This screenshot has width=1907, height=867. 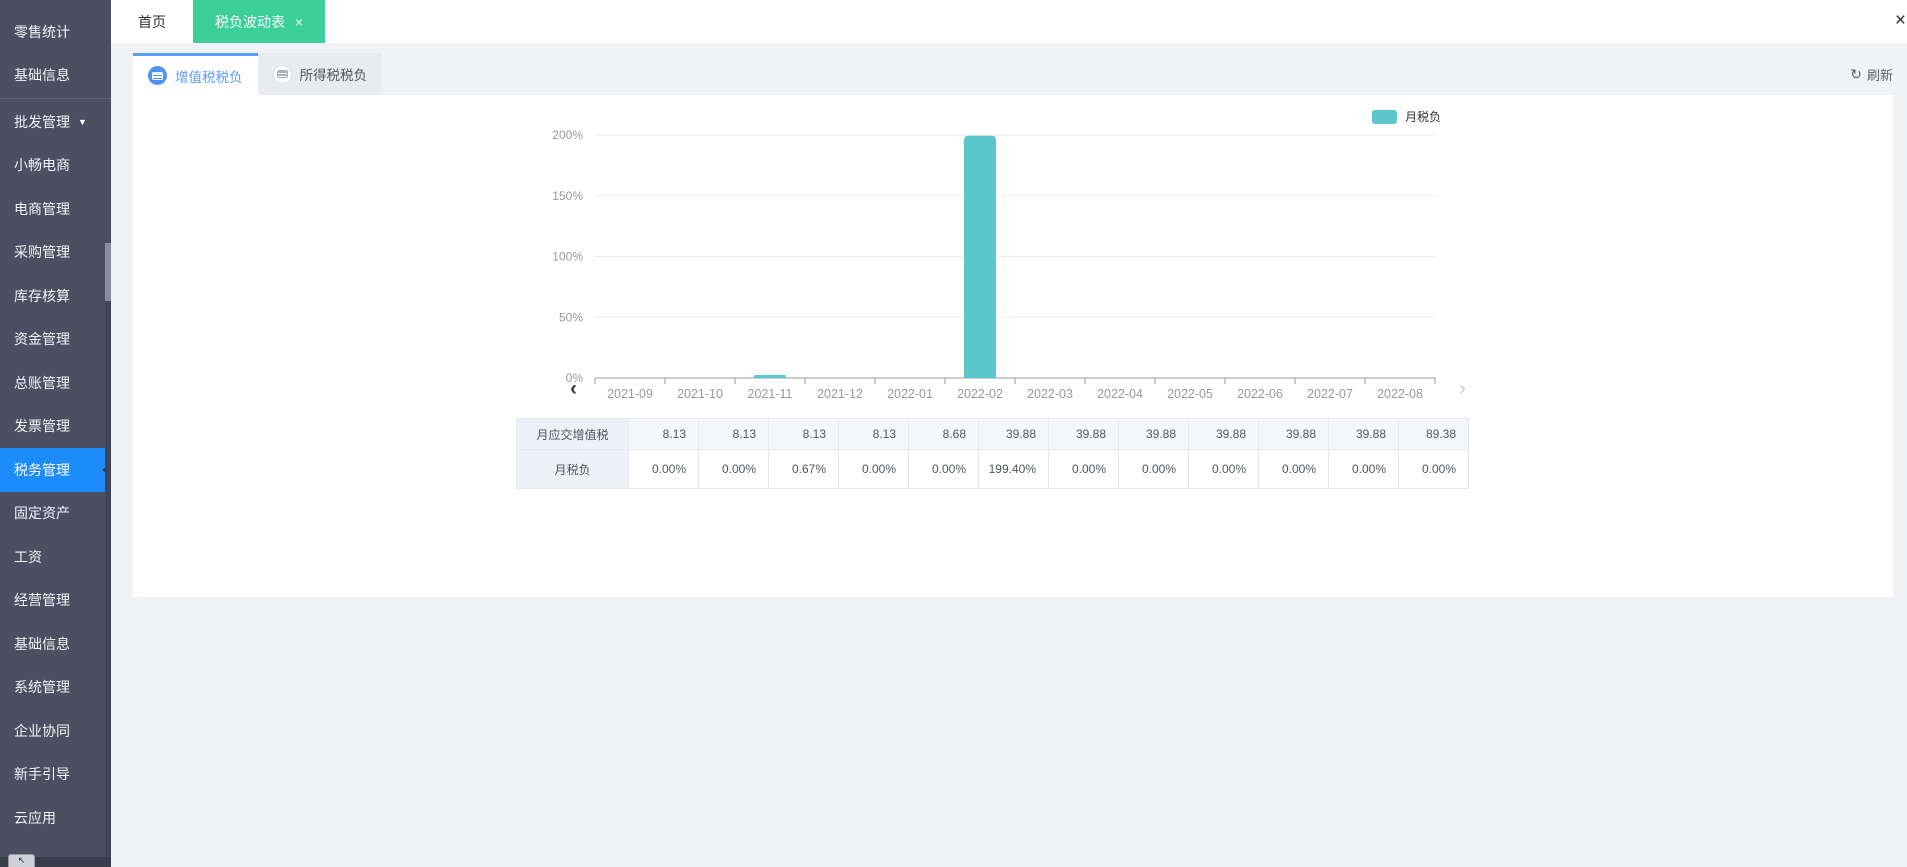 I want to click on svg-text: 150%, so click(x=567, y=196).